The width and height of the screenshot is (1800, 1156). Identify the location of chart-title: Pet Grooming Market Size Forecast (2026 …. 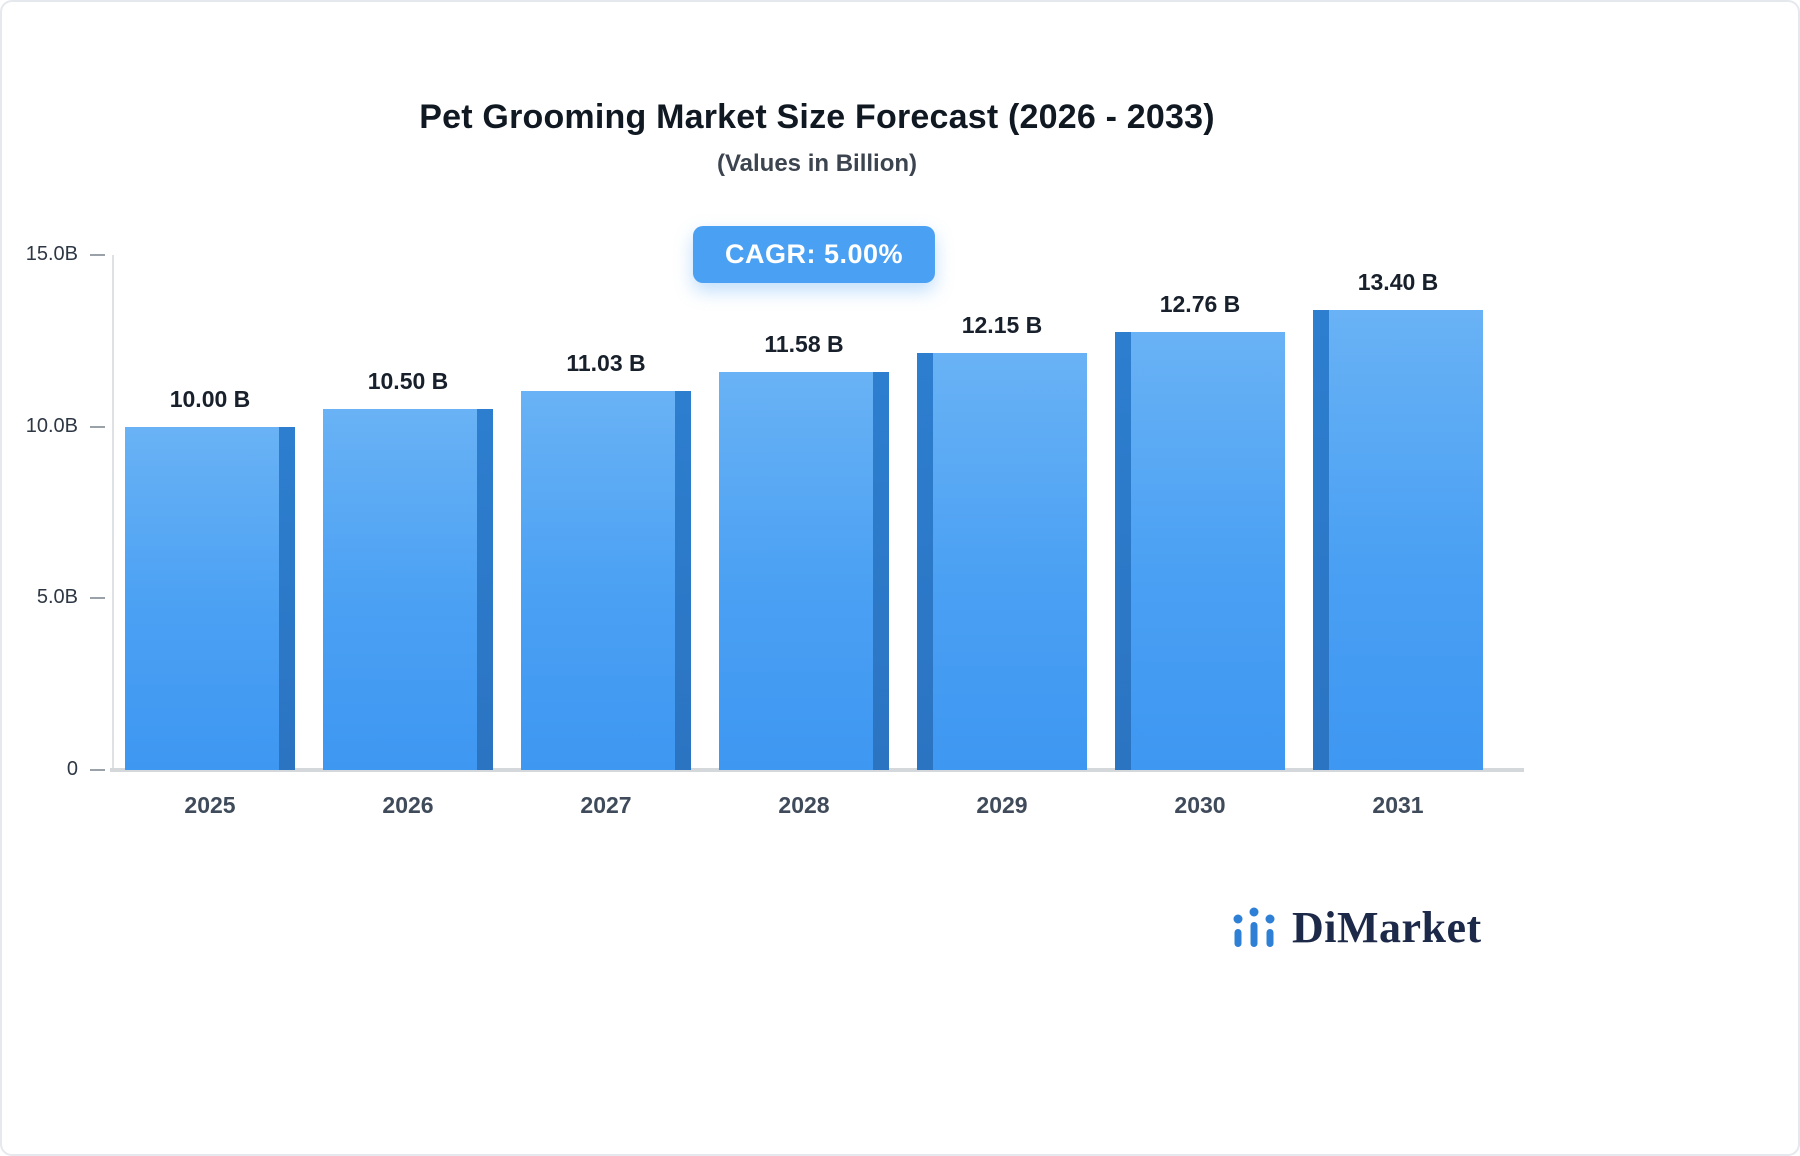
(817, 117).